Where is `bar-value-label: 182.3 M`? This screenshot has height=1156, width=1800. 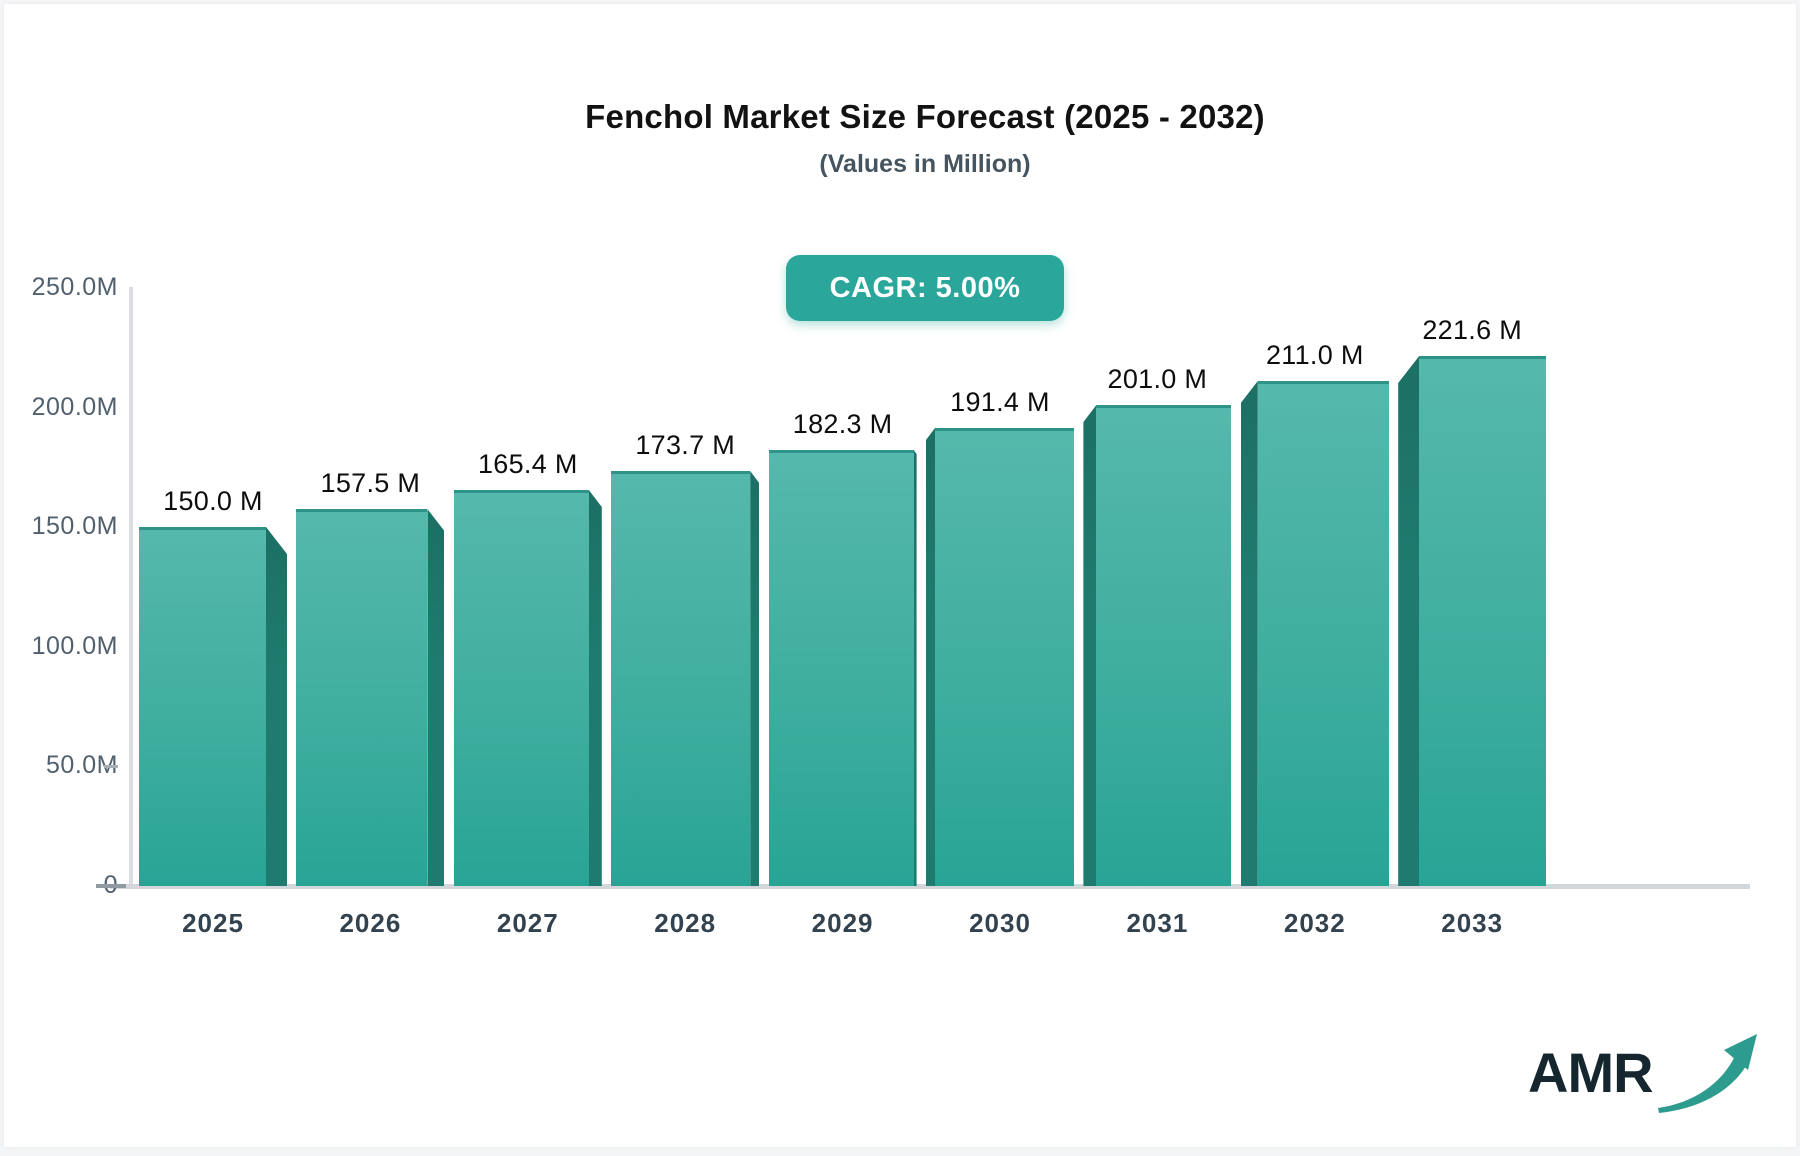 bar-value-label: 182.3 M is located at coordinates (842, 424).